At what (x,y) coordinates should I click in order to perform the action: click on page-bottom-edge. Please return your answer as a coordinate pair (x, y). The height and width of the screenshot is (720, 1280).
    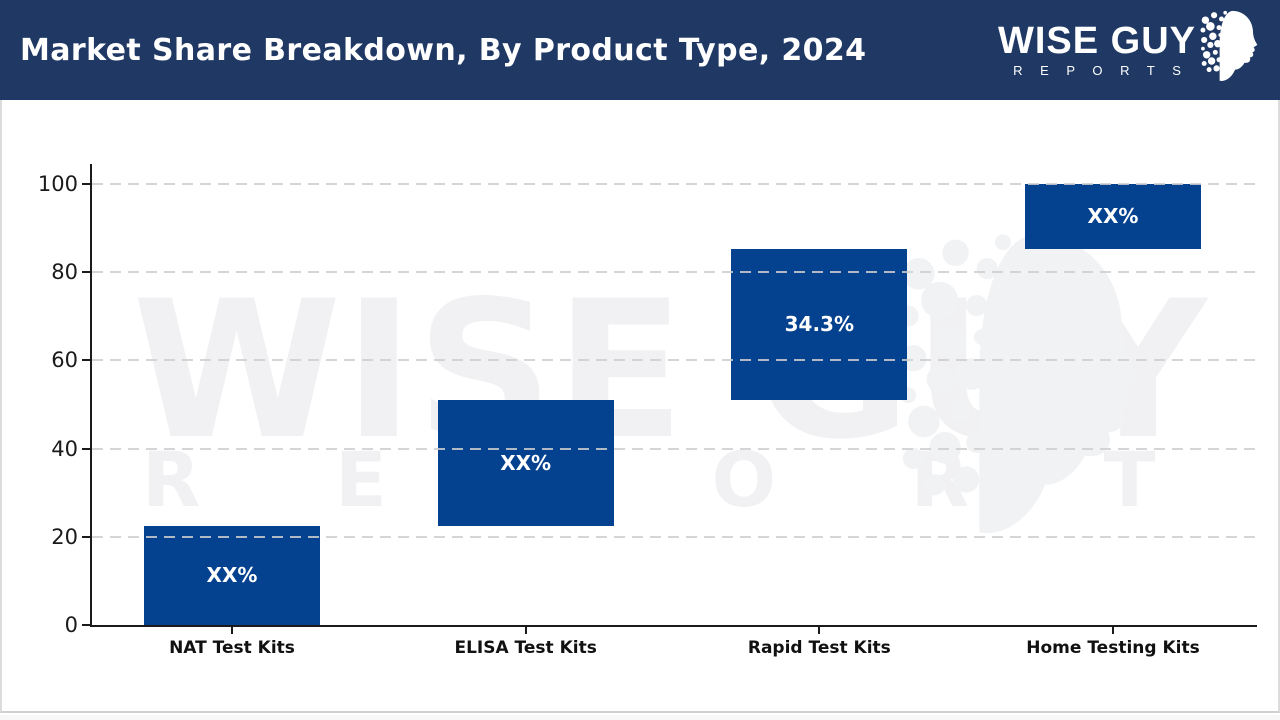
    Looking at the image, I should click on (640, 717).